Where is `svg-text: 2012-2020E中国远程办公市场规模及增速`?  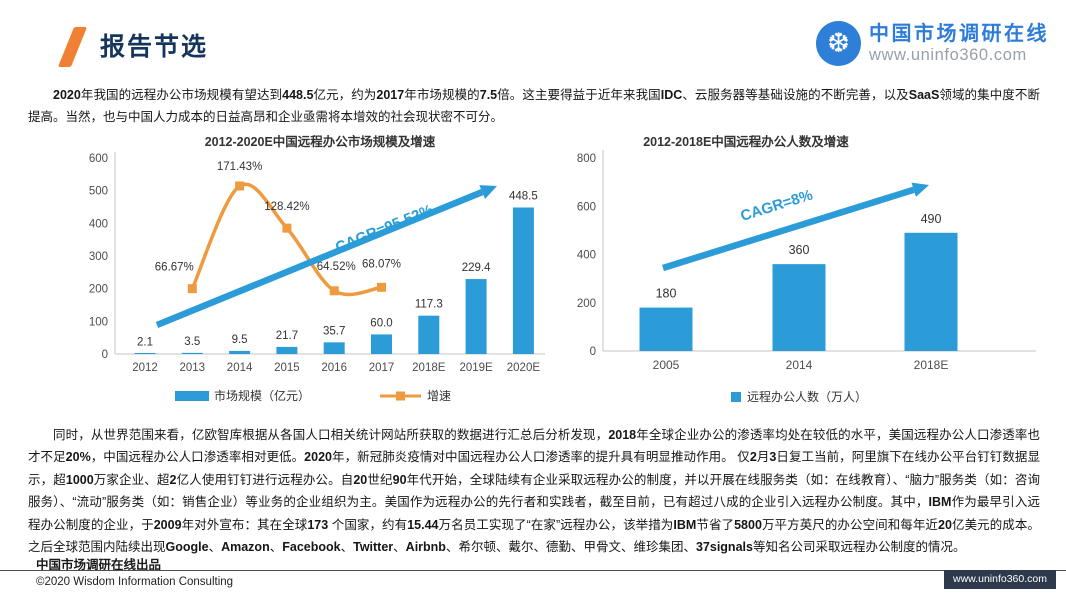
svg-text: 2012-2020E中国远程办公市场规模及增速 is located at coordinates (320, 141).